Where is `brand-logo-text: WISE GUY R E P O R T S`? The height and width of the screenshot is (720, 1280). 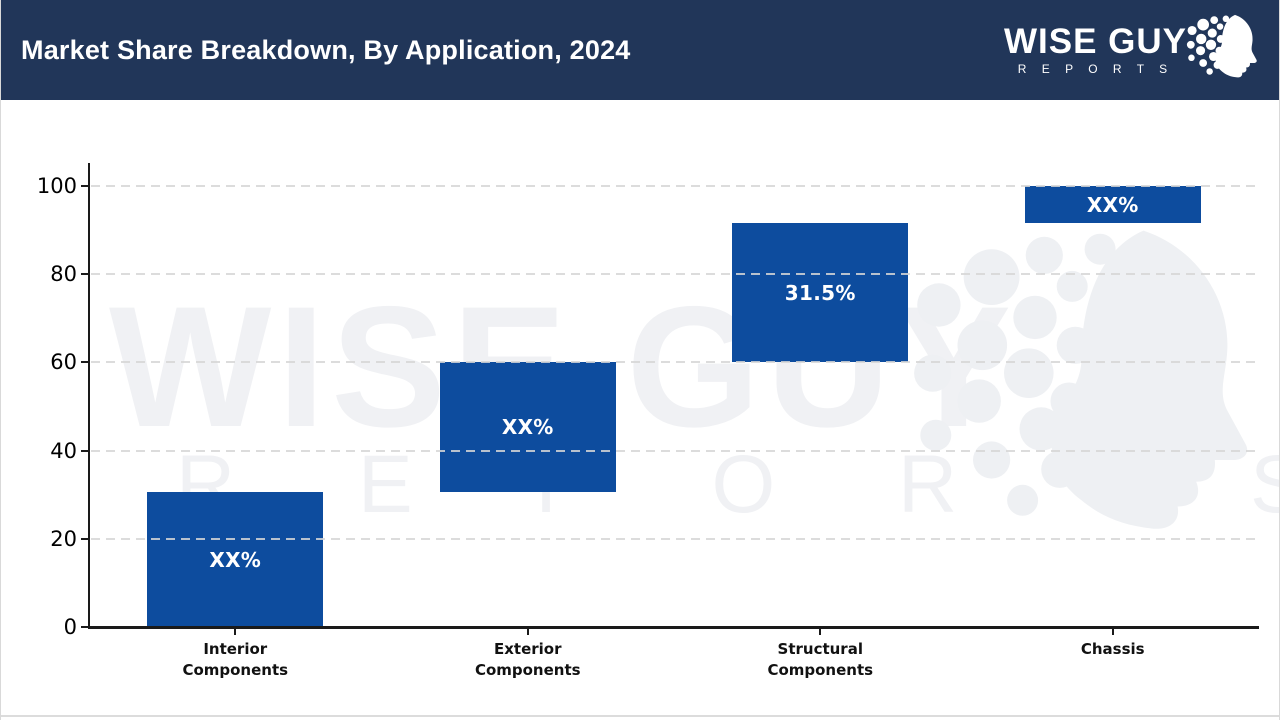 brand-logo-text: WISE GUY R E P O R T S is located at coordinates (1095, 49).